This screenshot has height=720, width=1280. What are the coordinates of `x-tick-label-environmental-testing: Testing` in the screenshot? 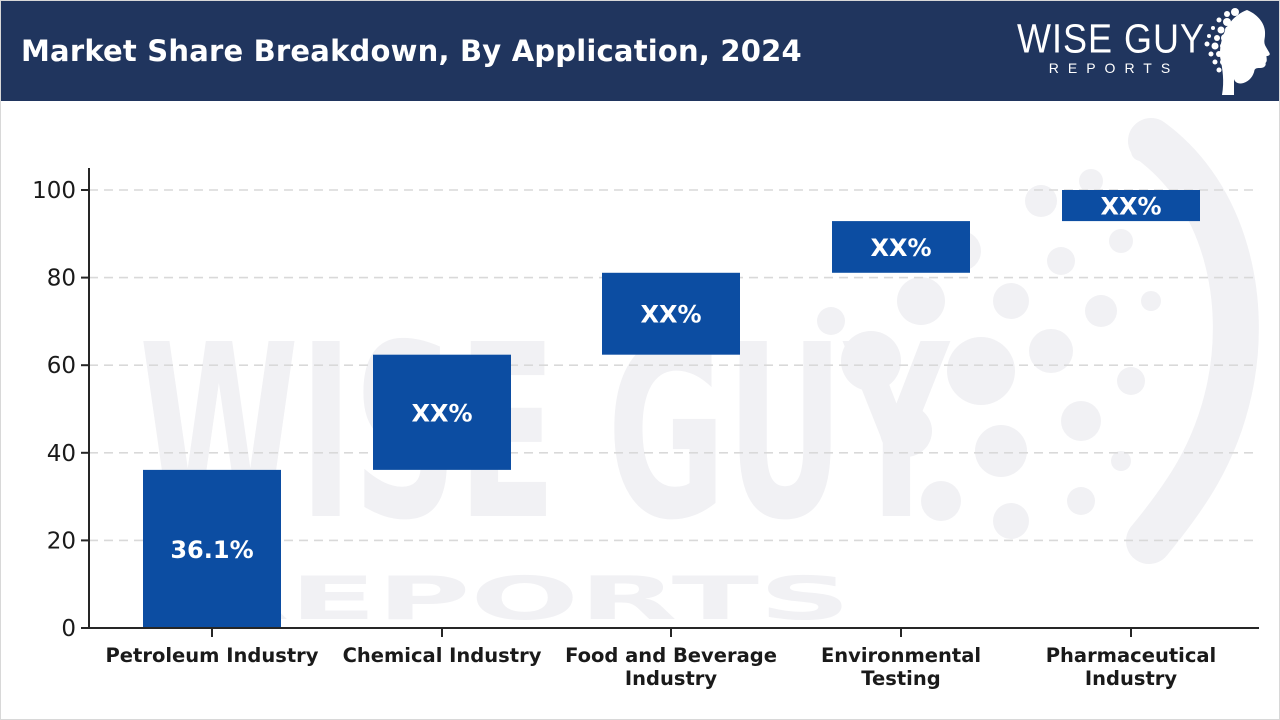 It's located at (900, 678).